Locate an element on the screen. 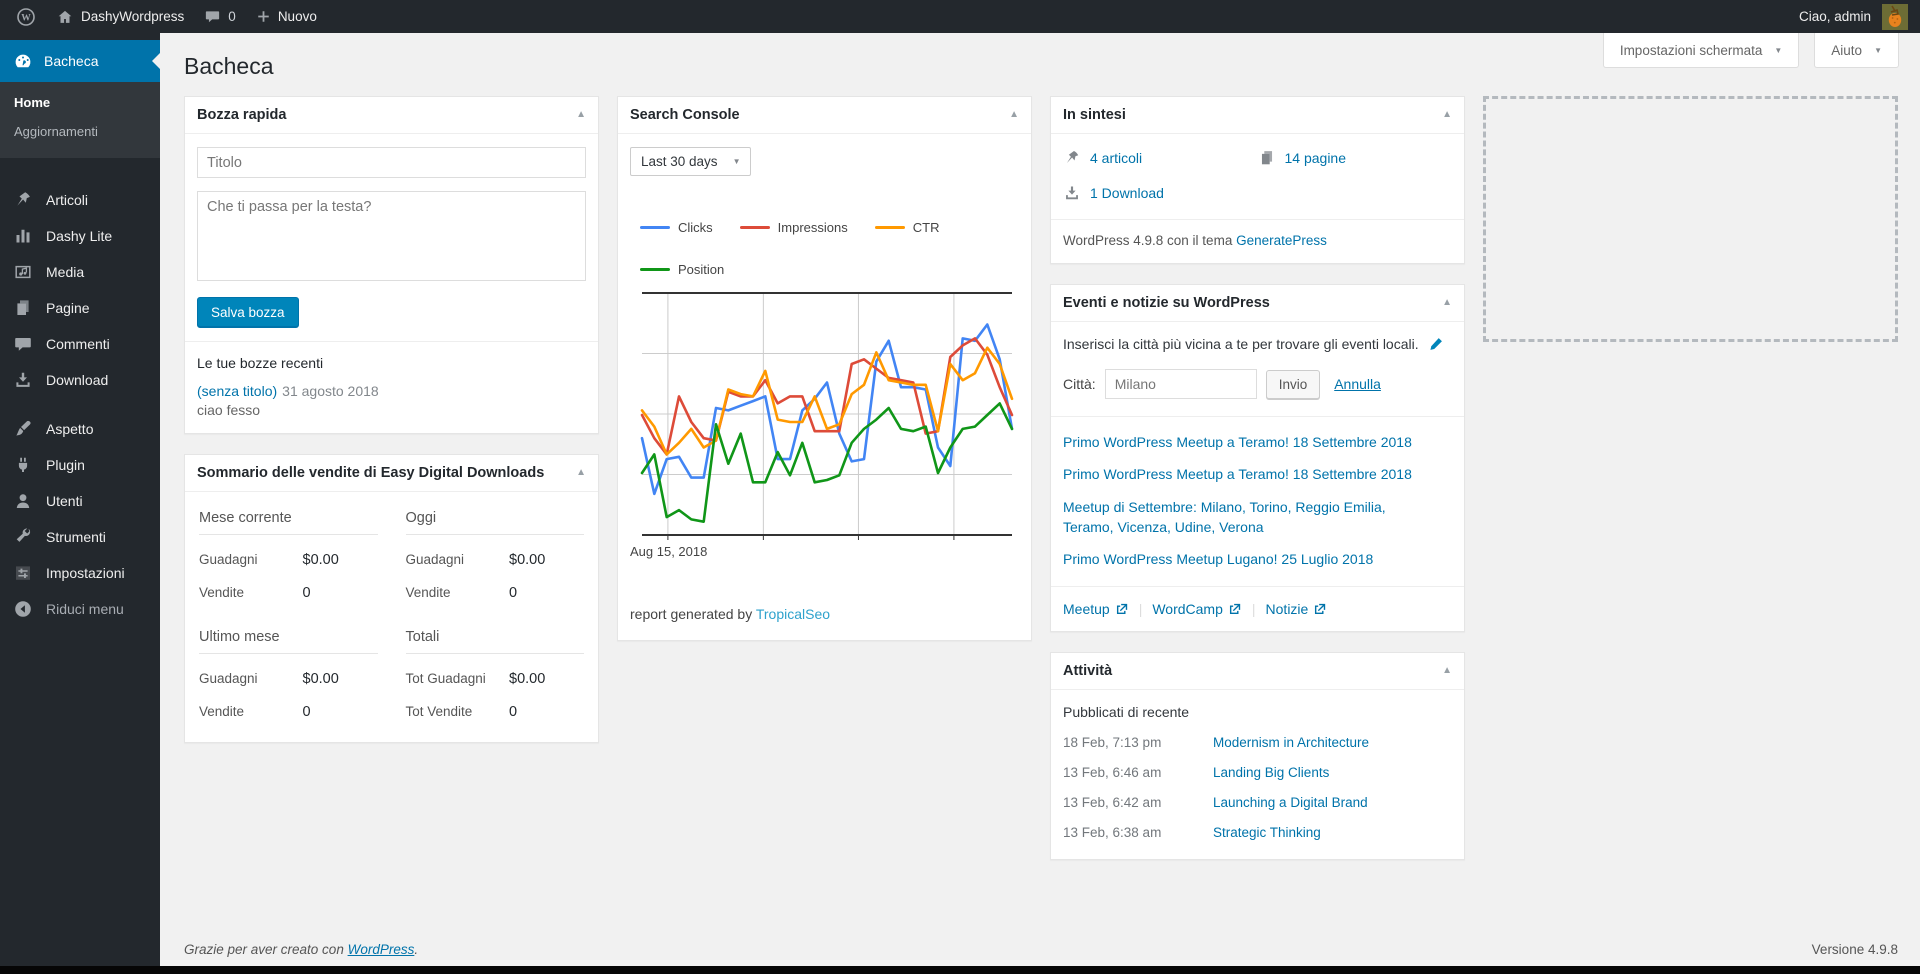 The image size is (1920, 974). widget-header: Attività ▲ is located at coordinates (1257, 672).